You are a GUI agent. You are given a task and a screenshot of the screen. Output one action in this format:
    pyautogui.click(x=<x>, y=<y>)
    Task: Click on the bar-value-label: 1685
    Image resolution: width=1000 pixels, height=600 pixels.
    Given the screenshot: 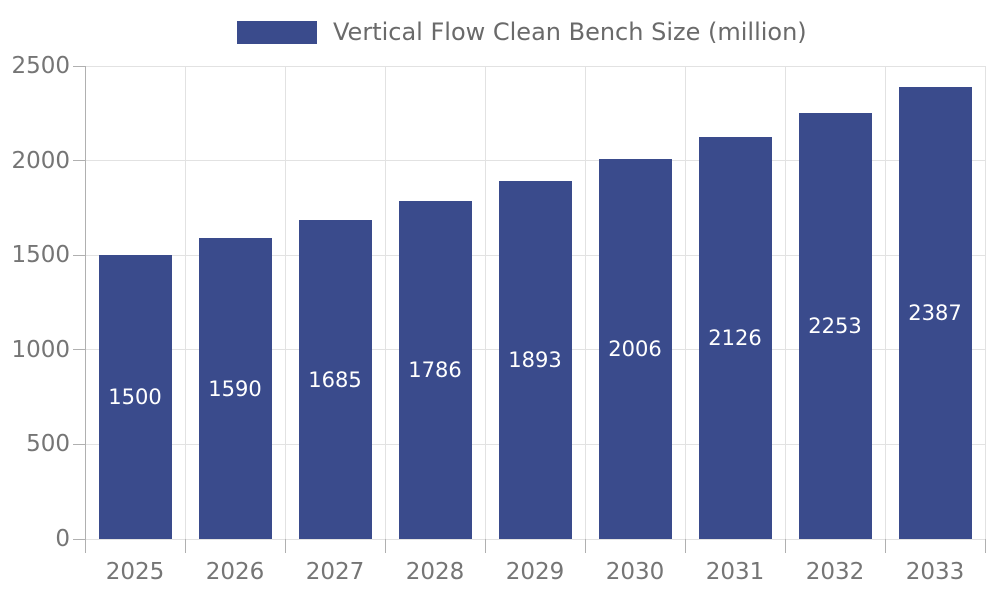 What is the action you would take?
    pyautogui.click(x=335, y=379)
    